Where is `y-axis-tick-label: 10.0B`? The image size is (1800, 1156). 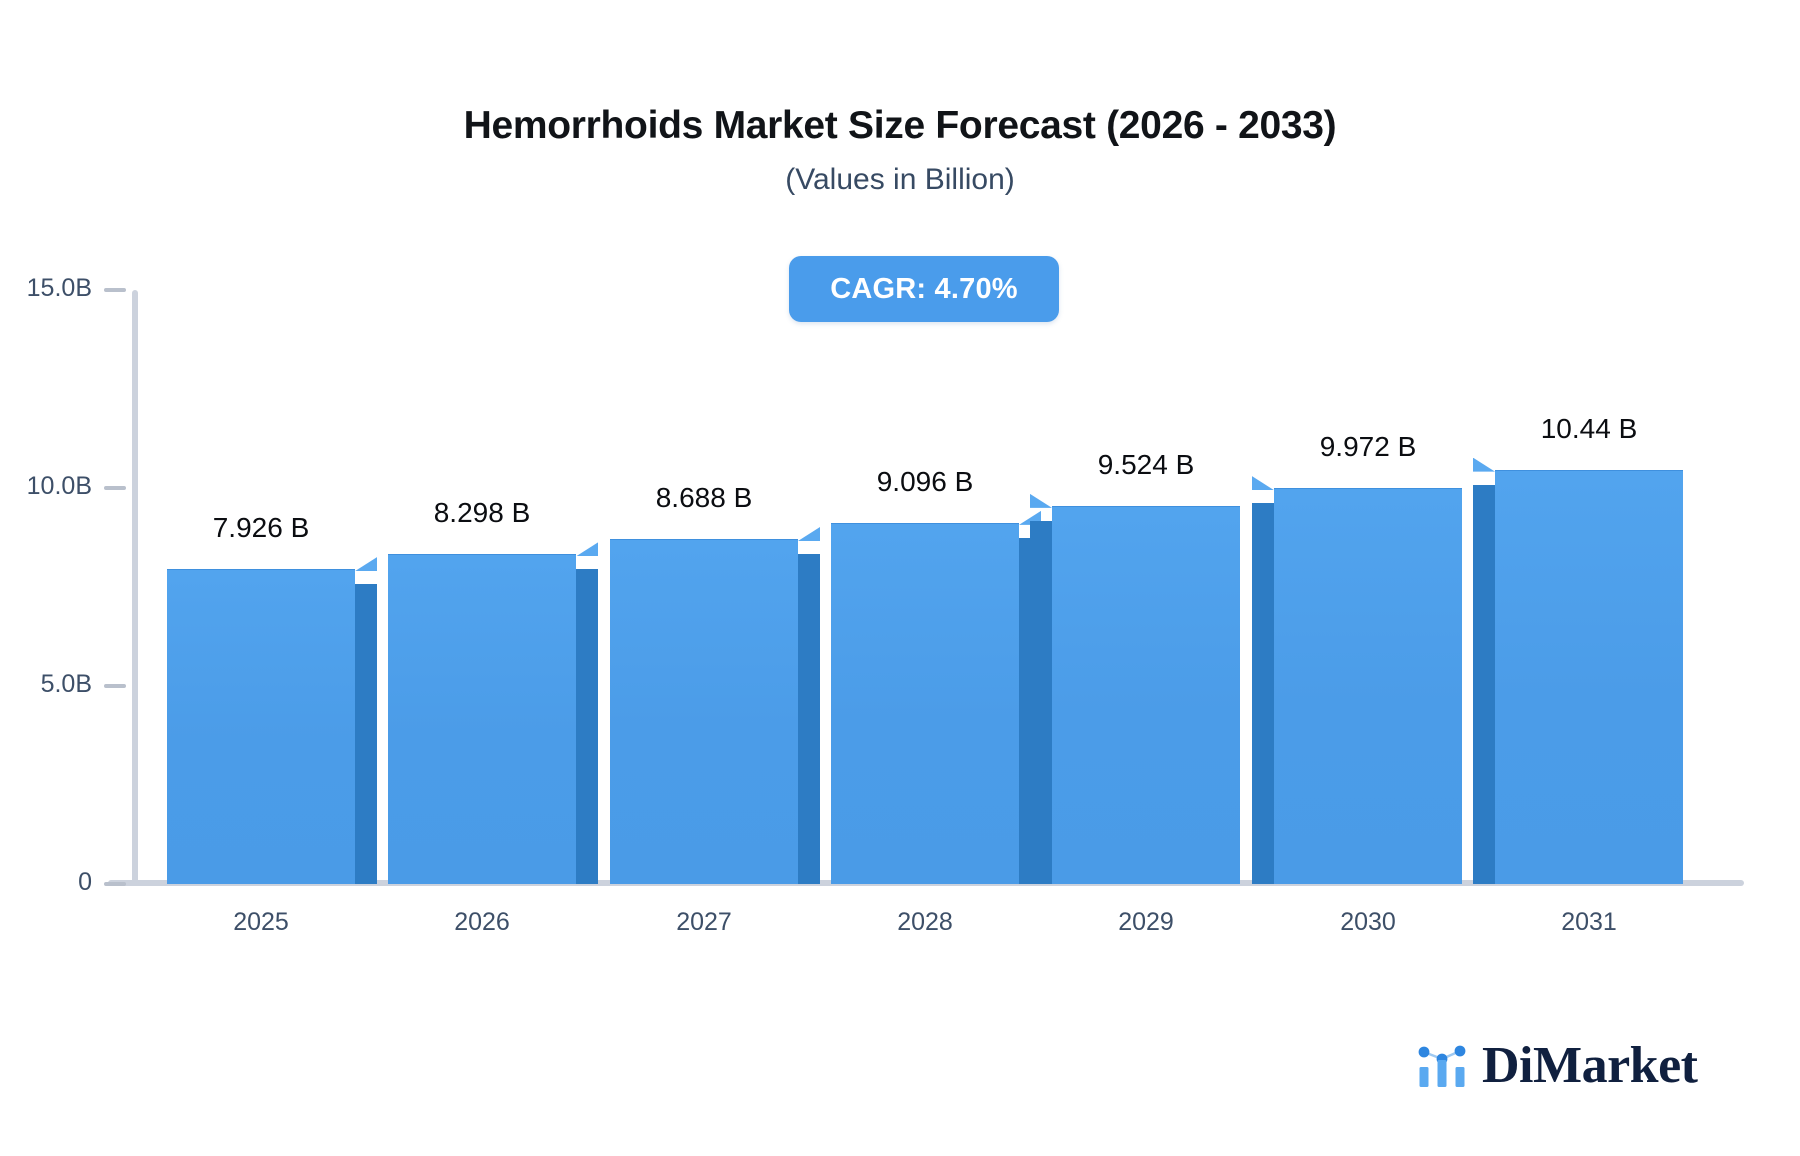 y-axis-tick-label: 10.0B is located at coordinates (59, 486).